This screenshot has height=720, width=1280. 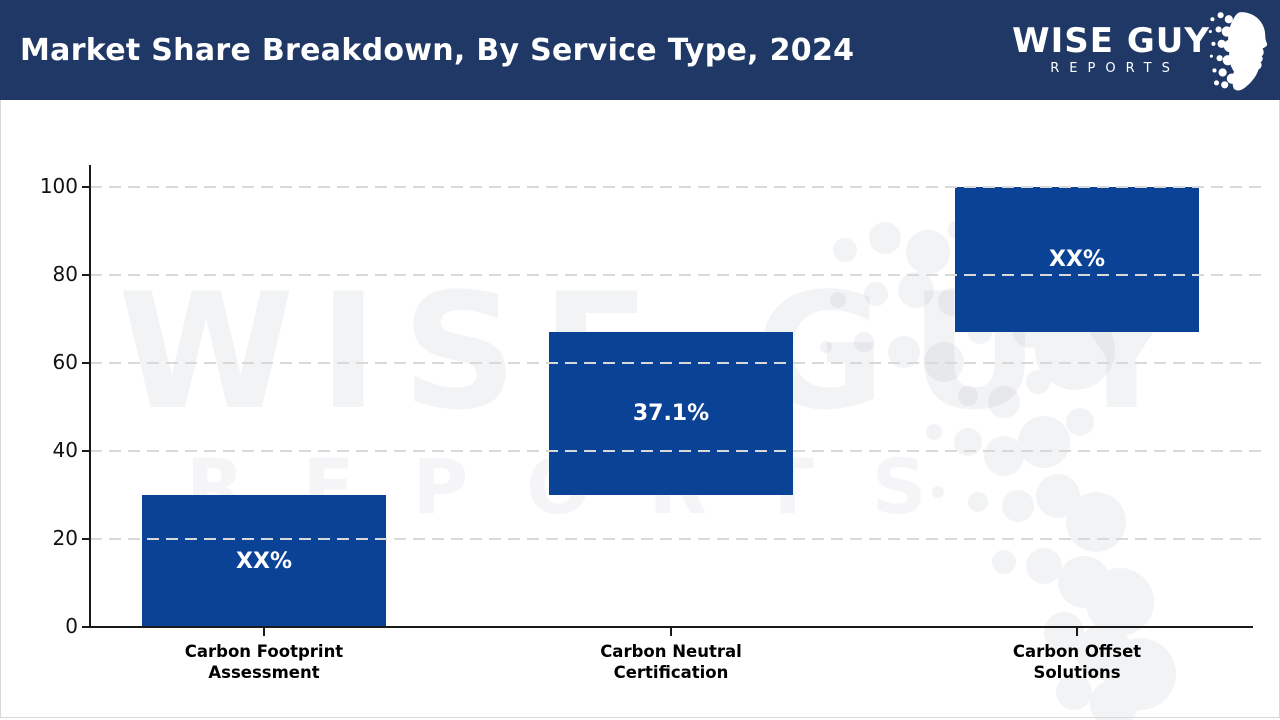 What do you see at coordinates (640, 717) in the screenshot?
I see `frame-bottom-line` at bounding box center [640, 717].